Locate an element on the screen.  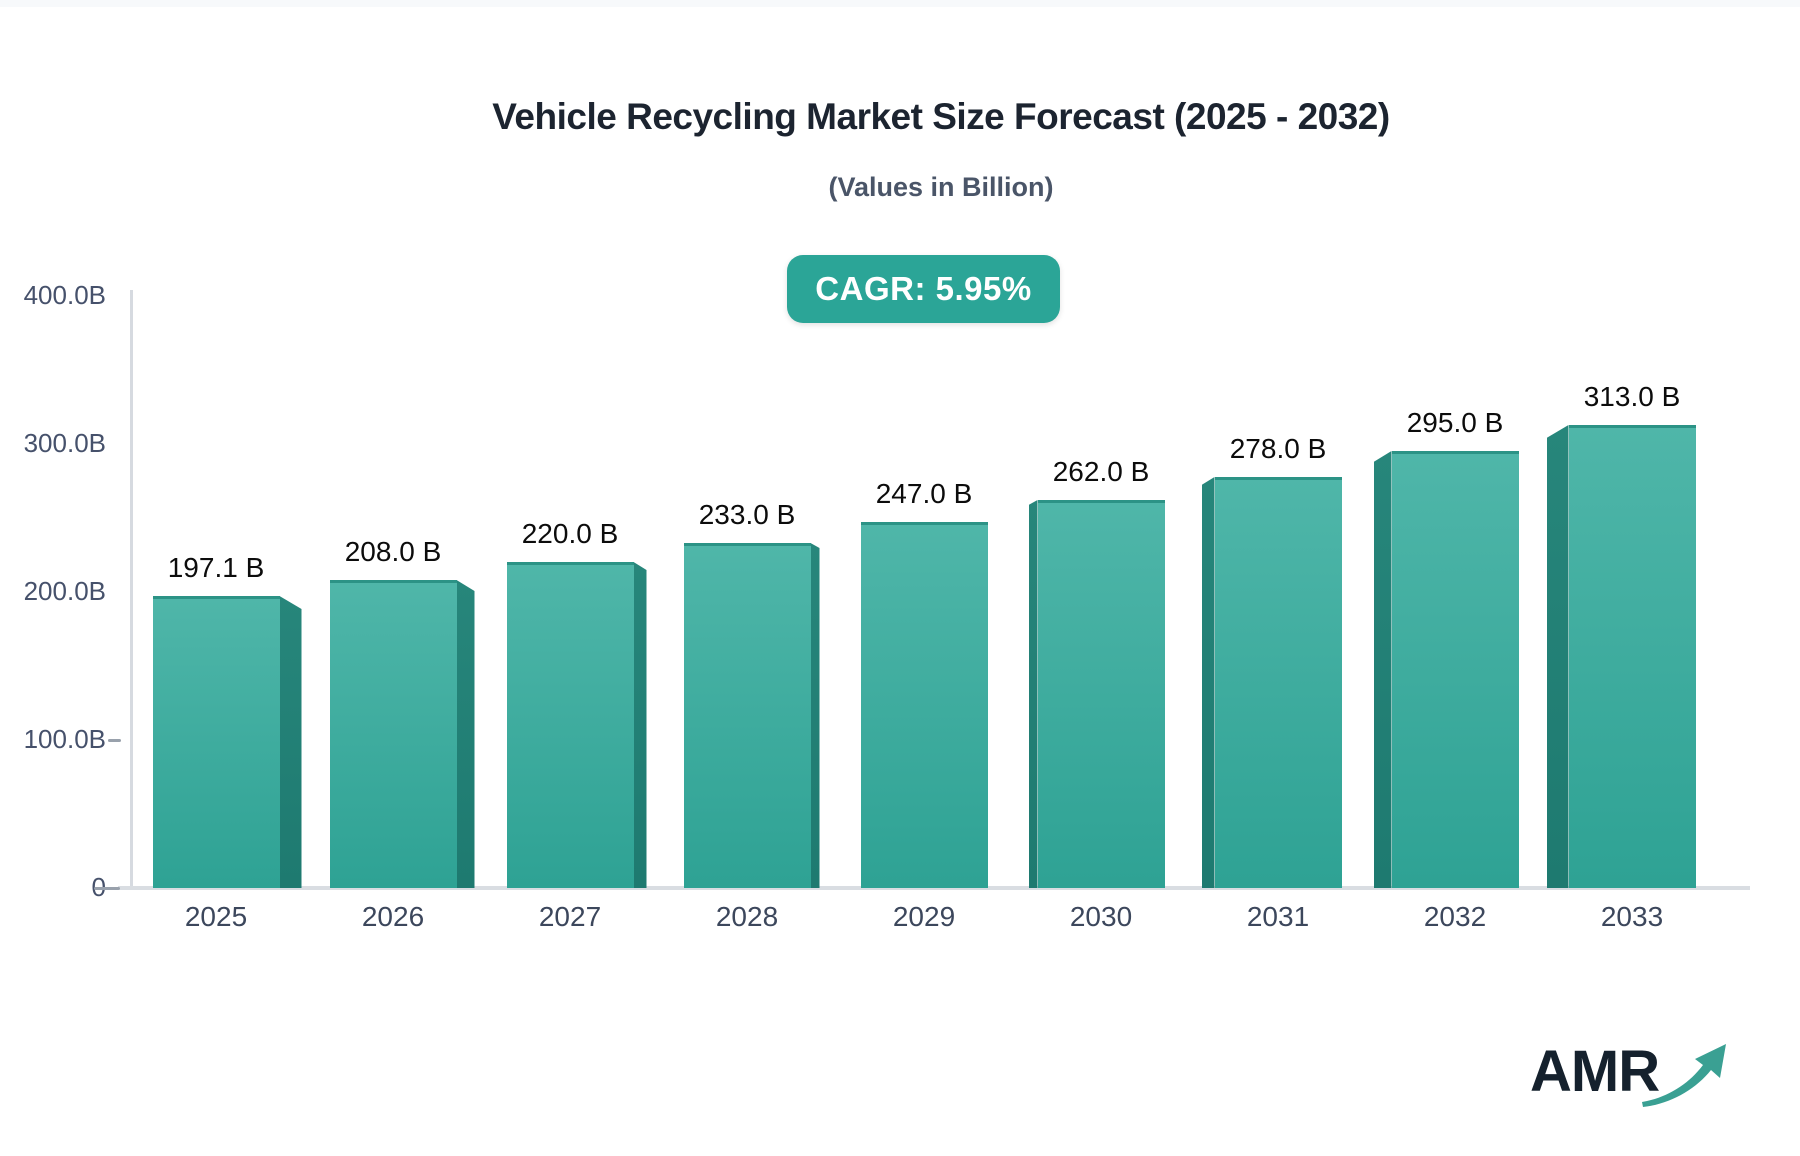
amr-logo: AMR is located at coordinates (1630, 1078).